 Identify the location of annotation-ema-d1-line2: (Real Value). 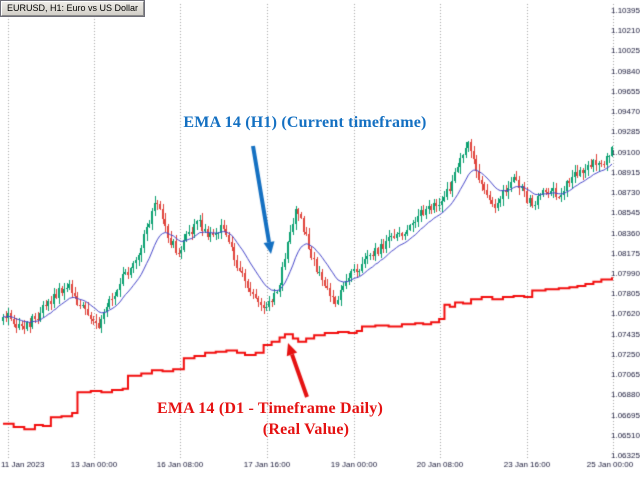
(306, 429).